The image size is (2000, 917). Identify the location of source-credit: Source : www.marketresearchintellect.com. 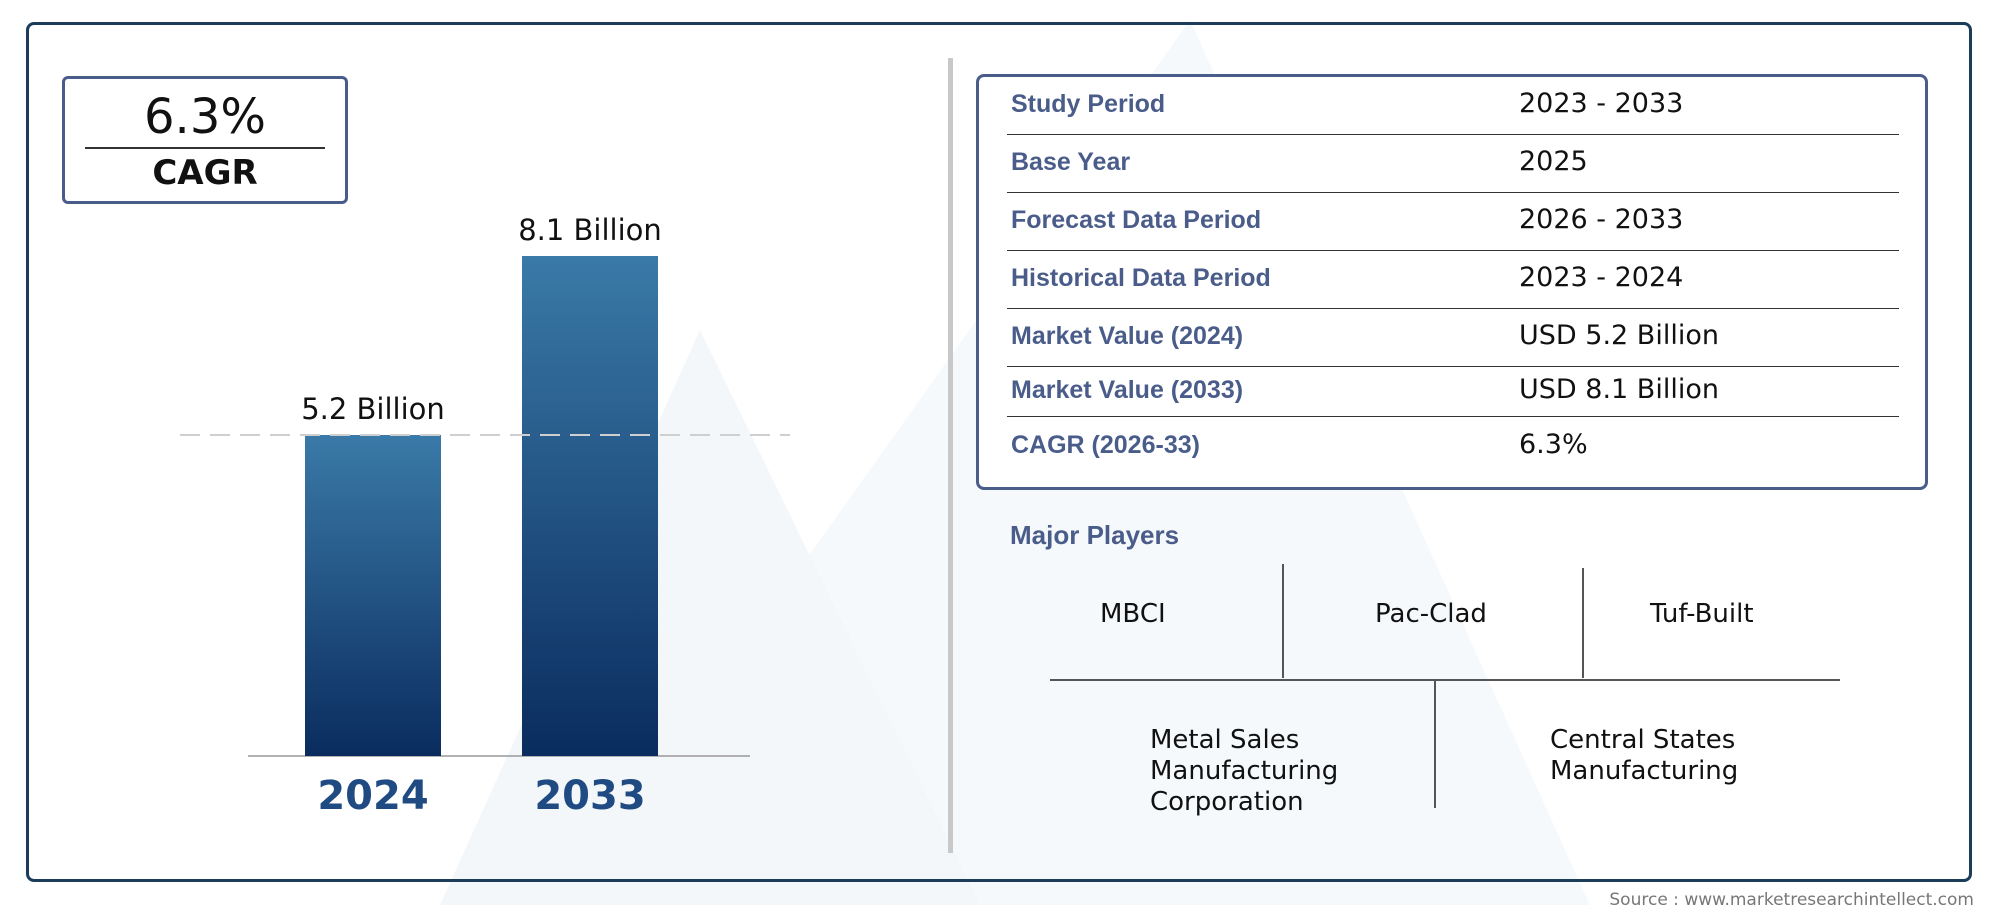
(1791, 900).